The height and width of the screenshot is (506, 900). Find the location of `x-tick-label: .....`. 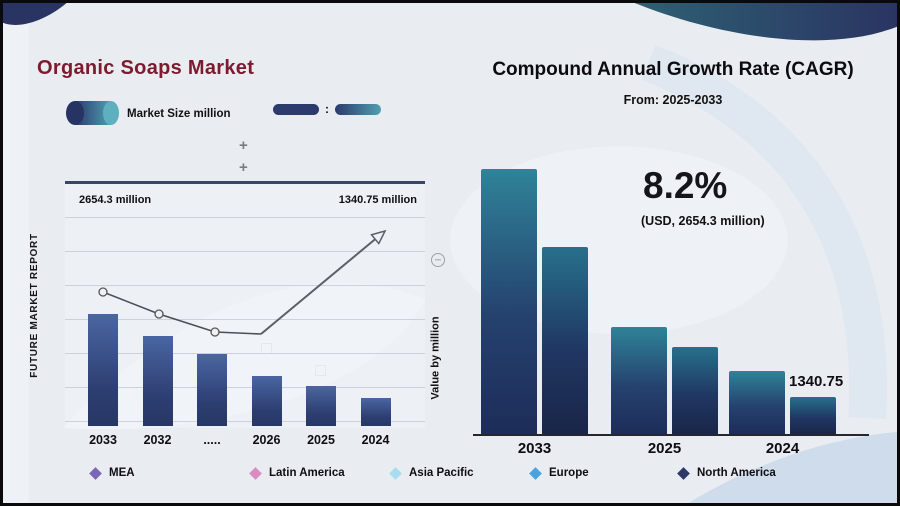

x-tick-label: ..... is located at coordinates (212, 440).